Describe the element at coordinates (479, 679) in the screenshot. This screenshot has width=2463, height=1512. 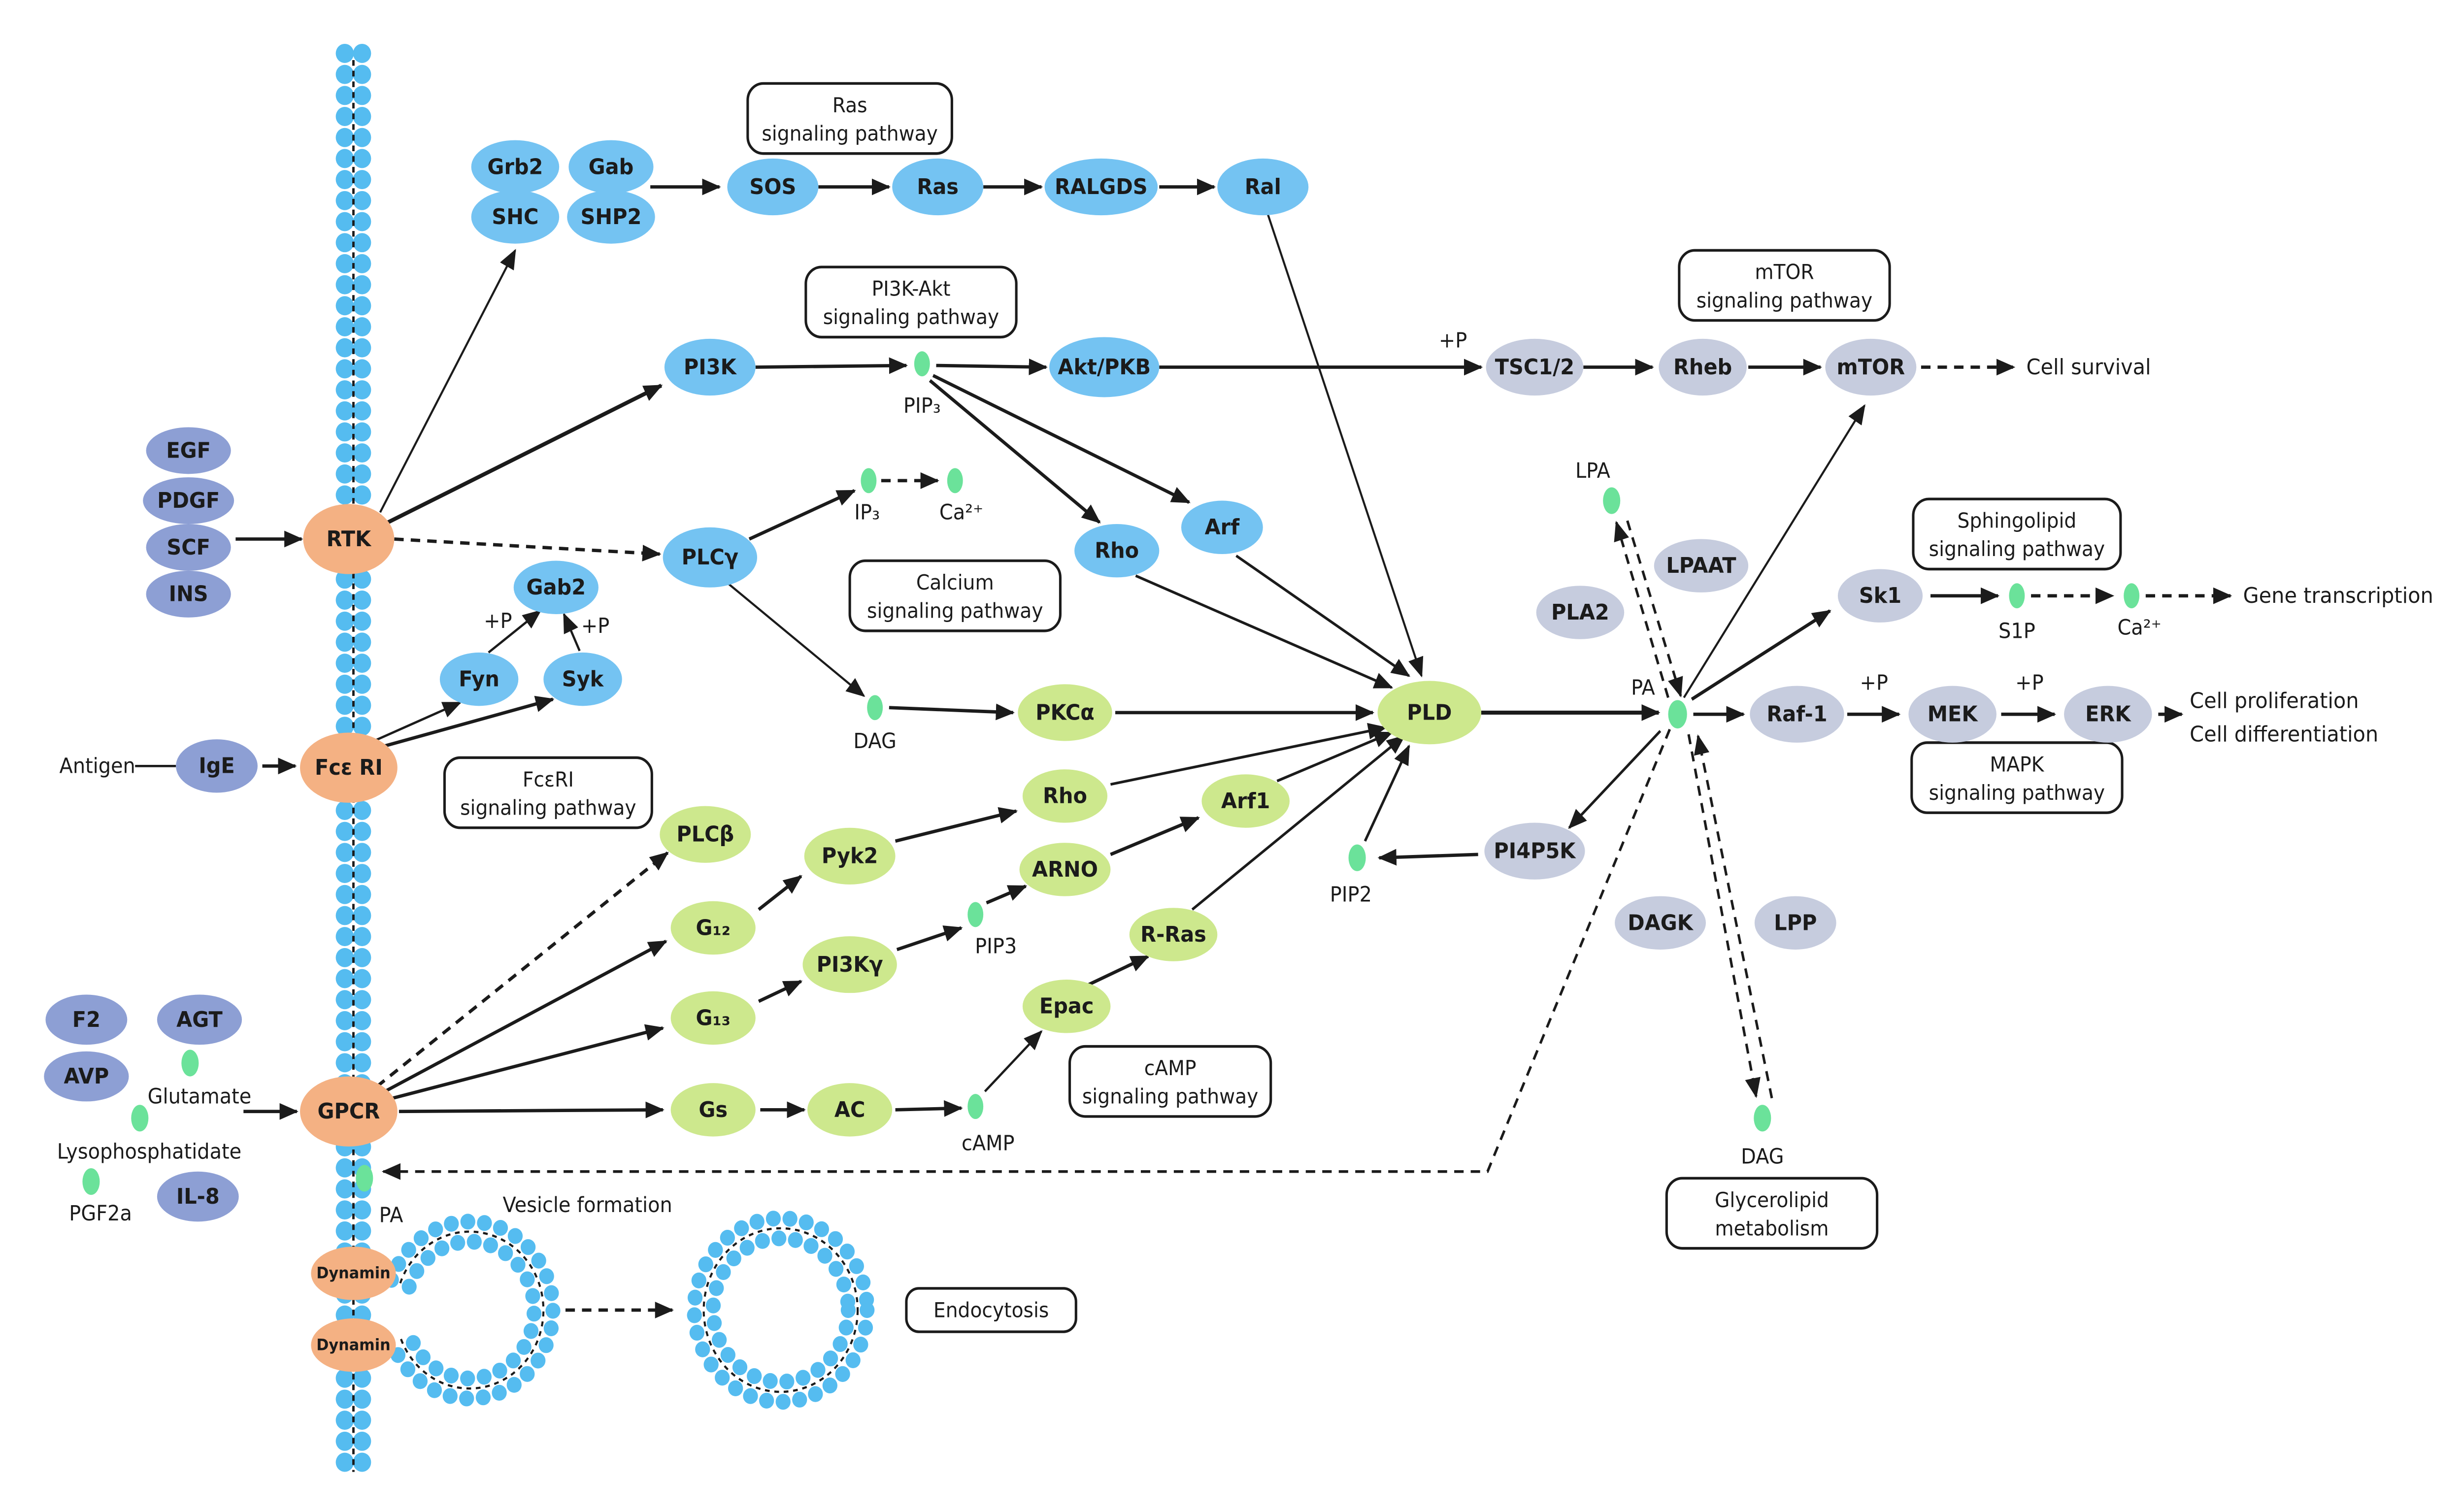
I see `node-fyn` at that location.